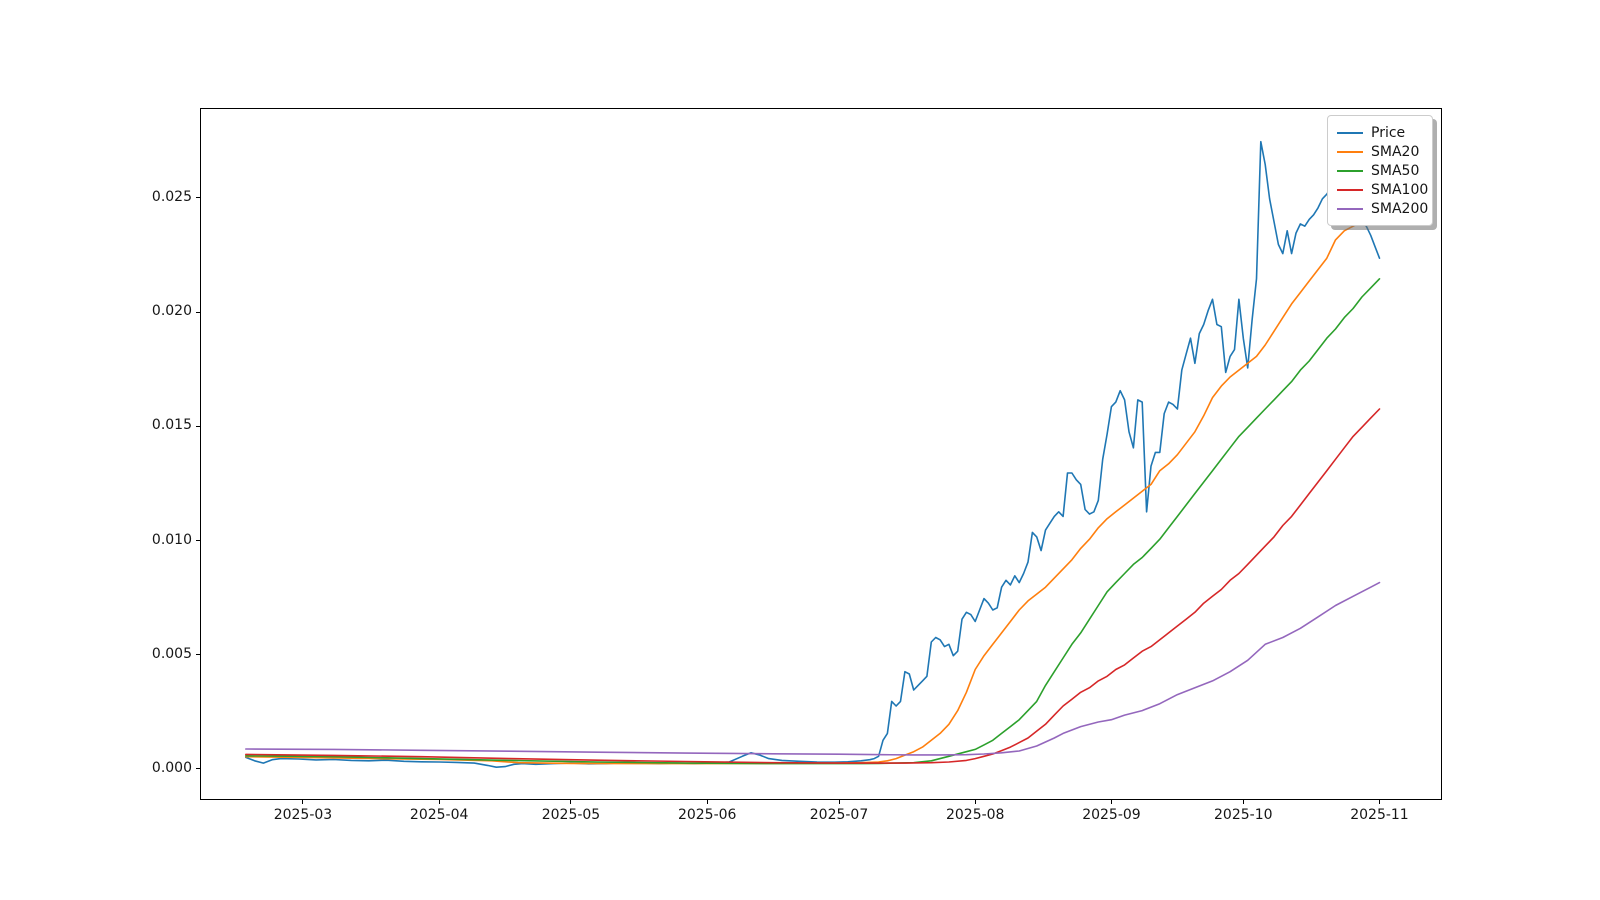 Image resolution: width=1600 pixels, height=900 pixels. Describe the element at coordinates (303, 815) in the screenshot. I see `x-tick-label: 2025-03` at that location.